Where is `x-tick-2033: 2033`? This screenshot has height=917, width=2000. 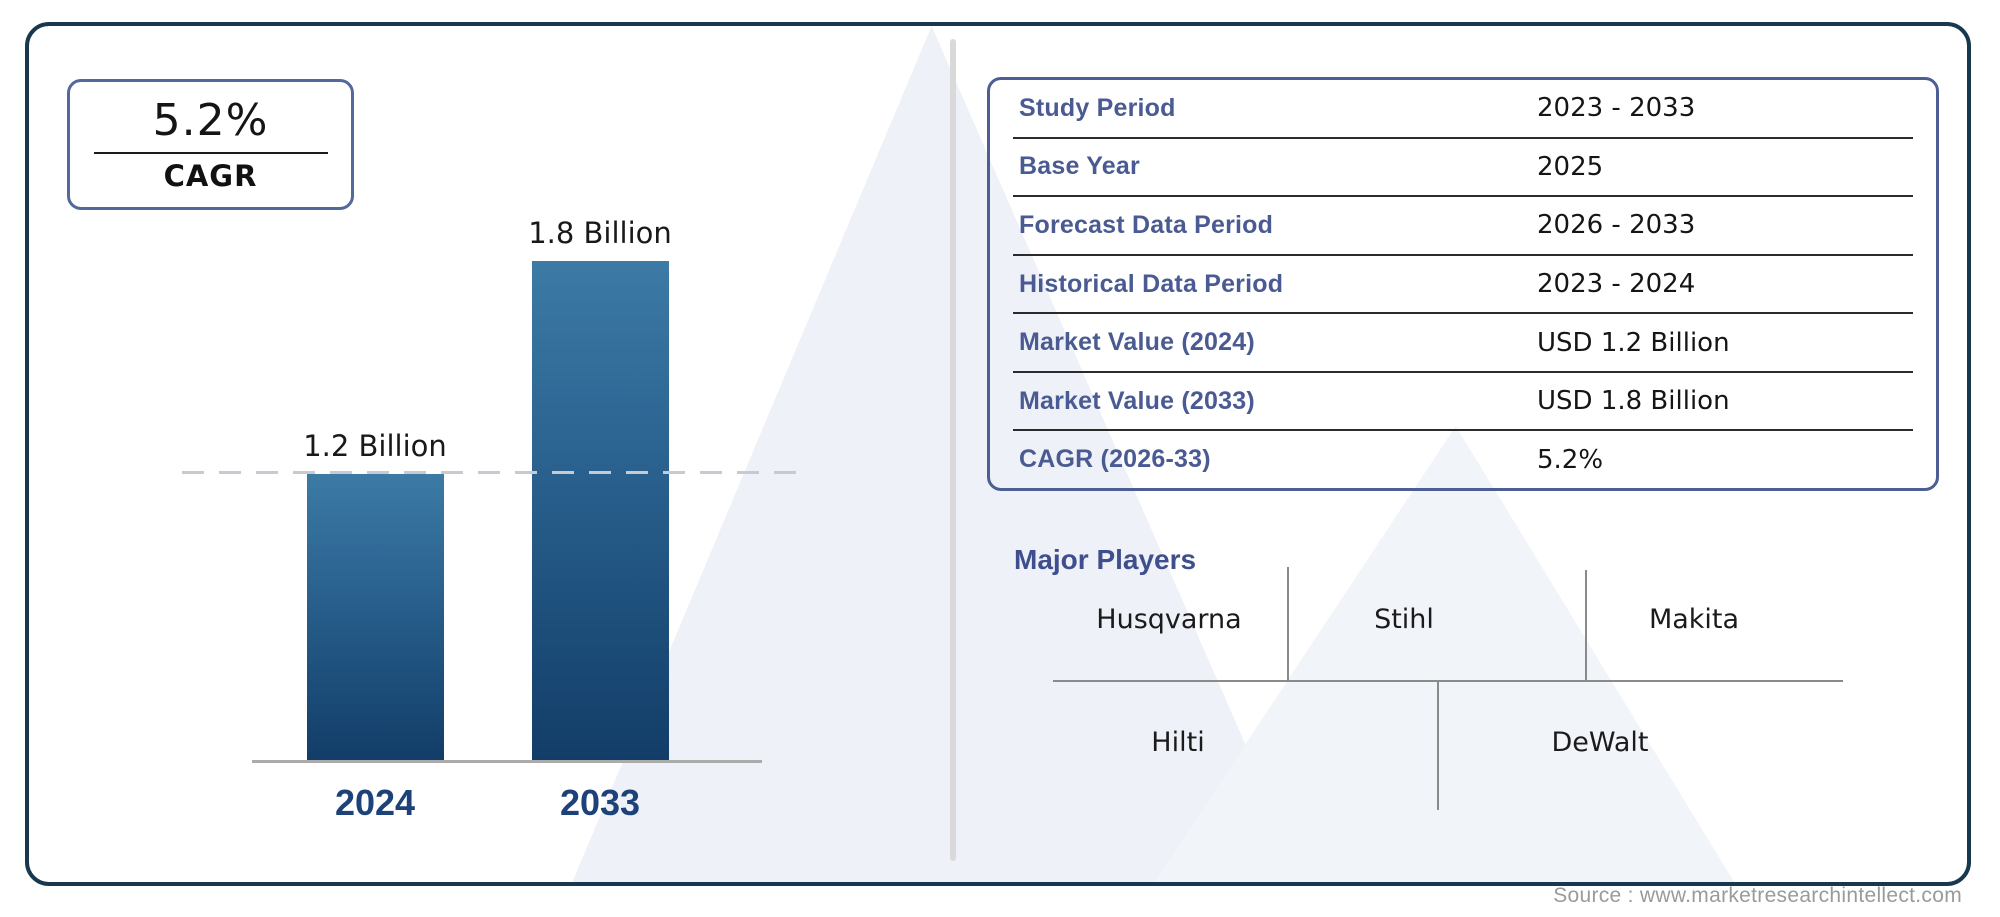 x-tick-2033: 2033 is located at coordinates (600, 802).